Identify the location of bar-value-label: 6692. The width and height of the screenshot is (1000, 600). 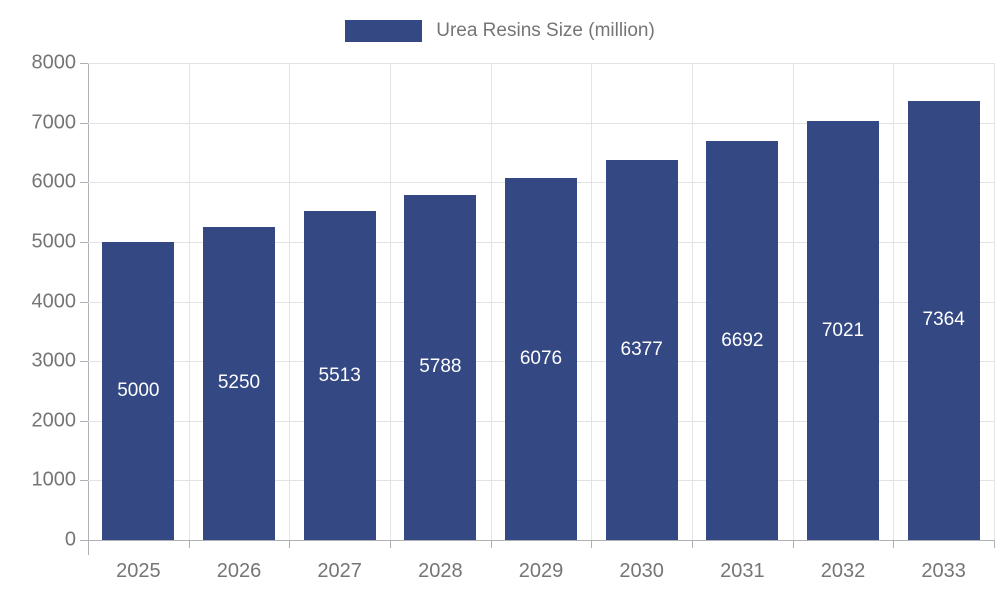
(742, 340).